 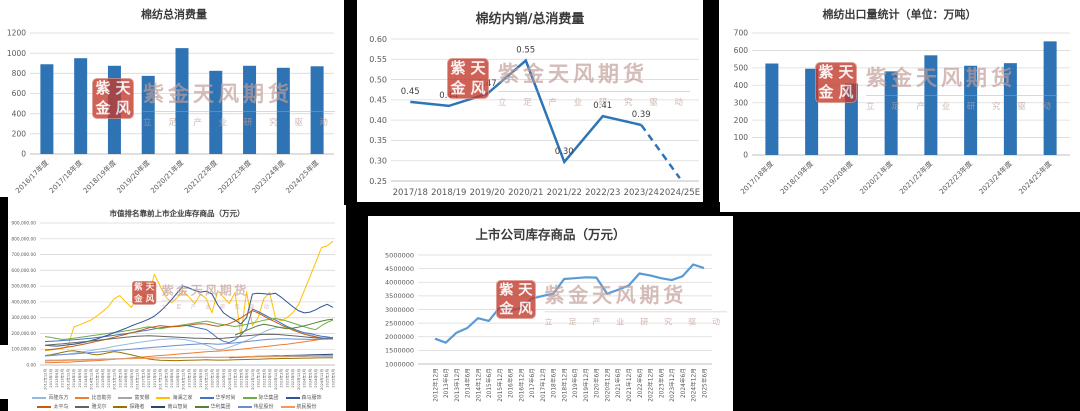 What do you see at coordinates (235, 378) in the screenshot?
I see `x-tick-label: 2021年3月` at bounding box center [235, 378].